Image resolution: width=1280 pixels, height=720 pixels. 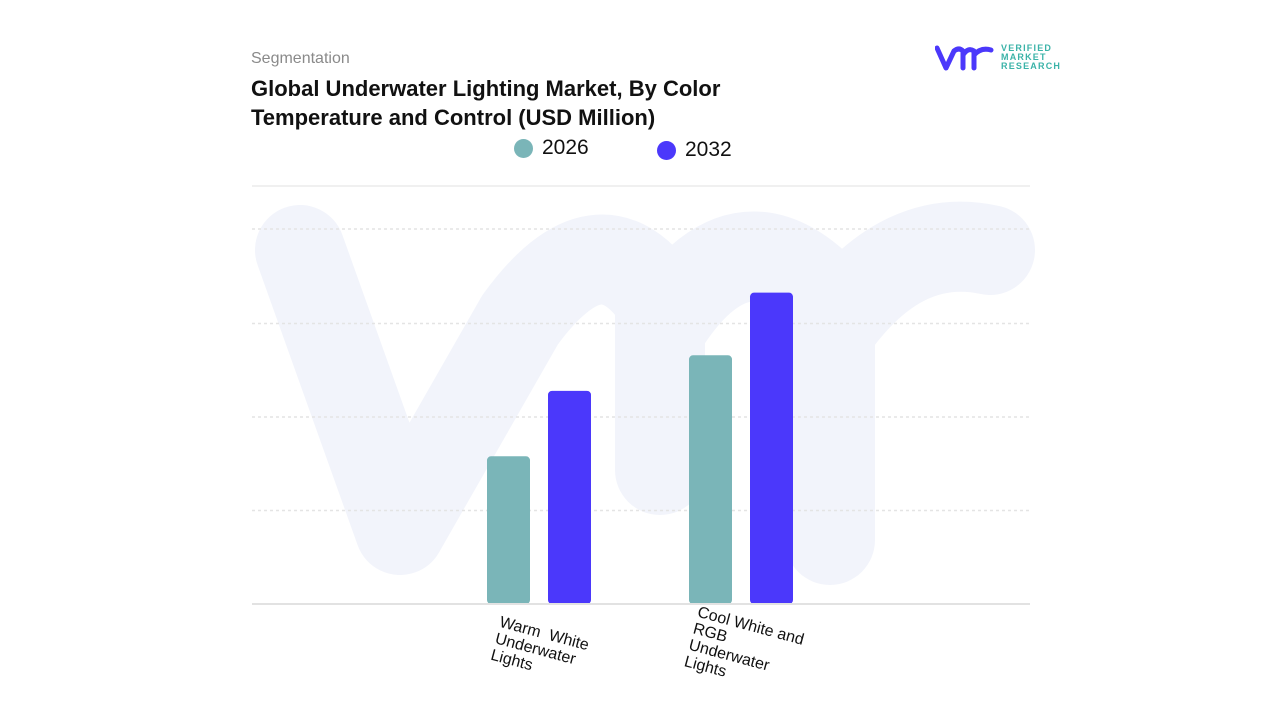 I want to click on legend-label-2032: 2032, so click(x=708, y=149).